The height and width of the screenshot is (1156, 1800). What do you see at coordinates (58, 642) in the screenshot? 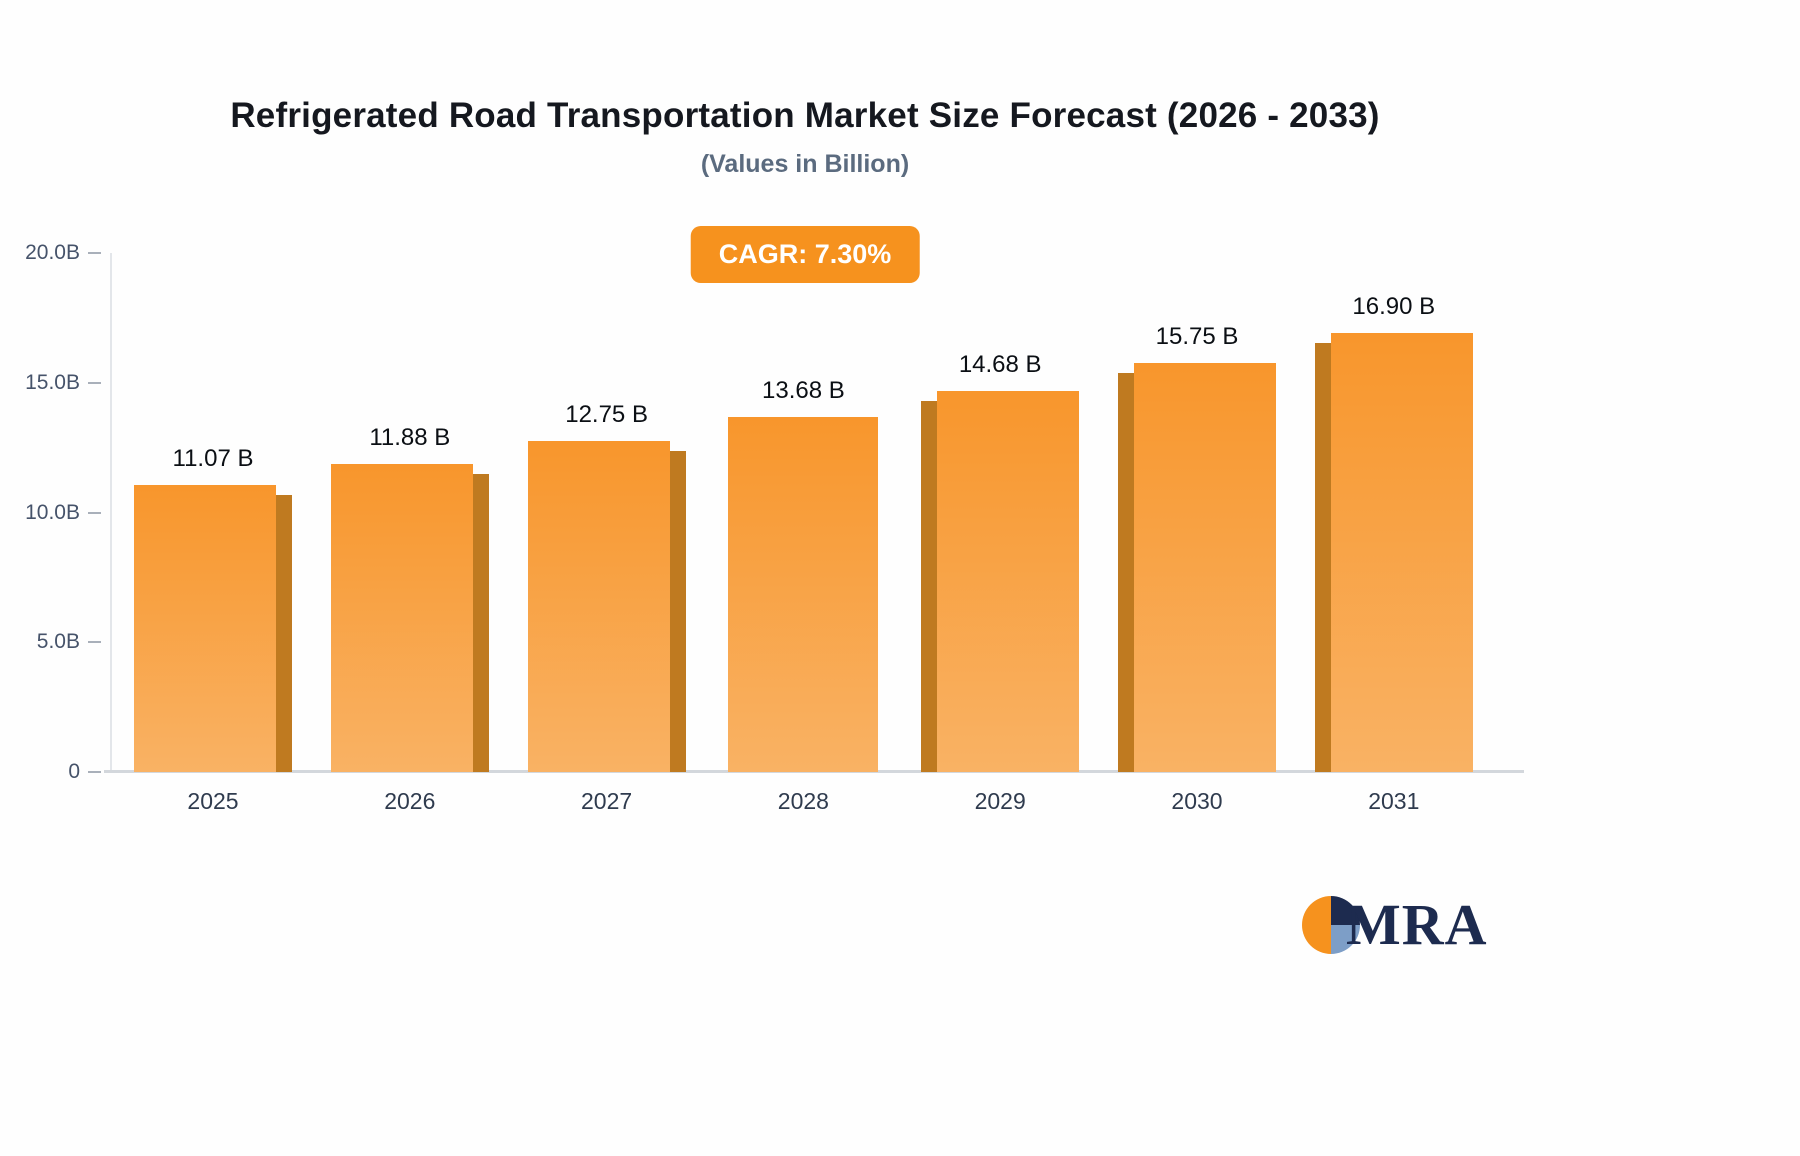
I see `y-tick-label: 5.0B` at bounding box center [58, 642].